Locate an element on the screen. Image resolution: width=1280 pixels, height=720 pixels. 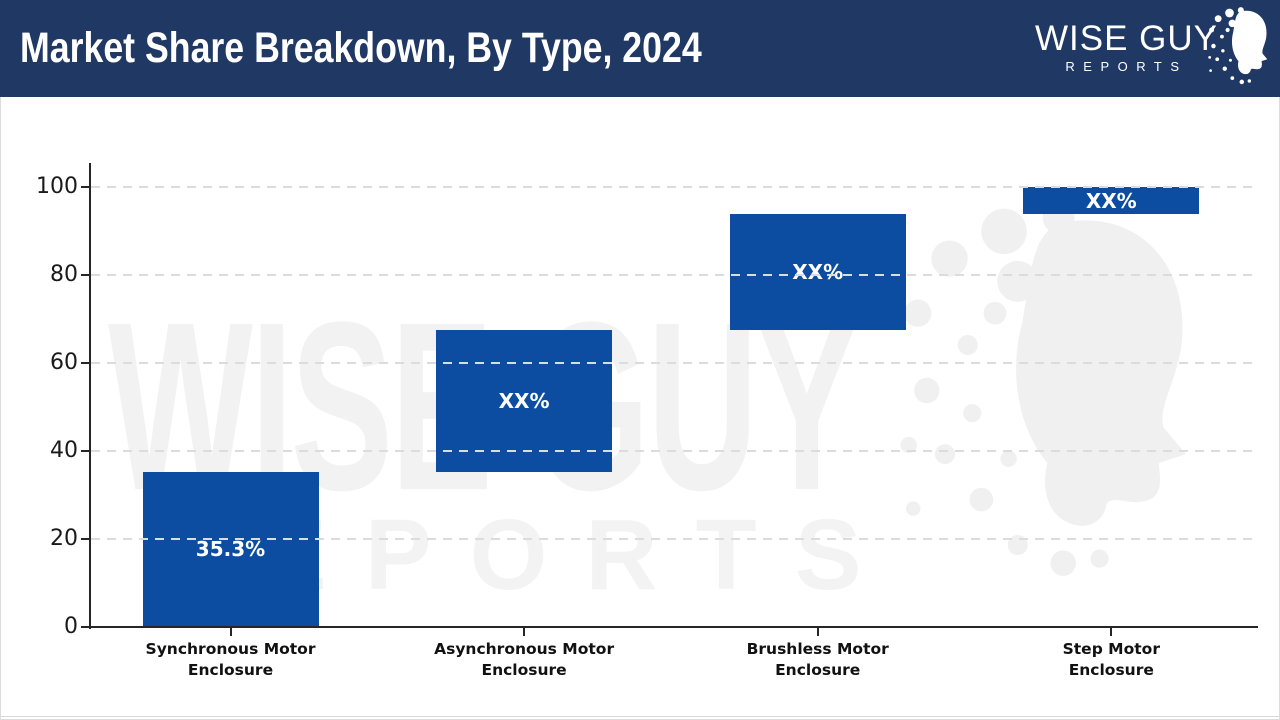
bar-value-label: 35.3% is located at coordinates (230, 549).